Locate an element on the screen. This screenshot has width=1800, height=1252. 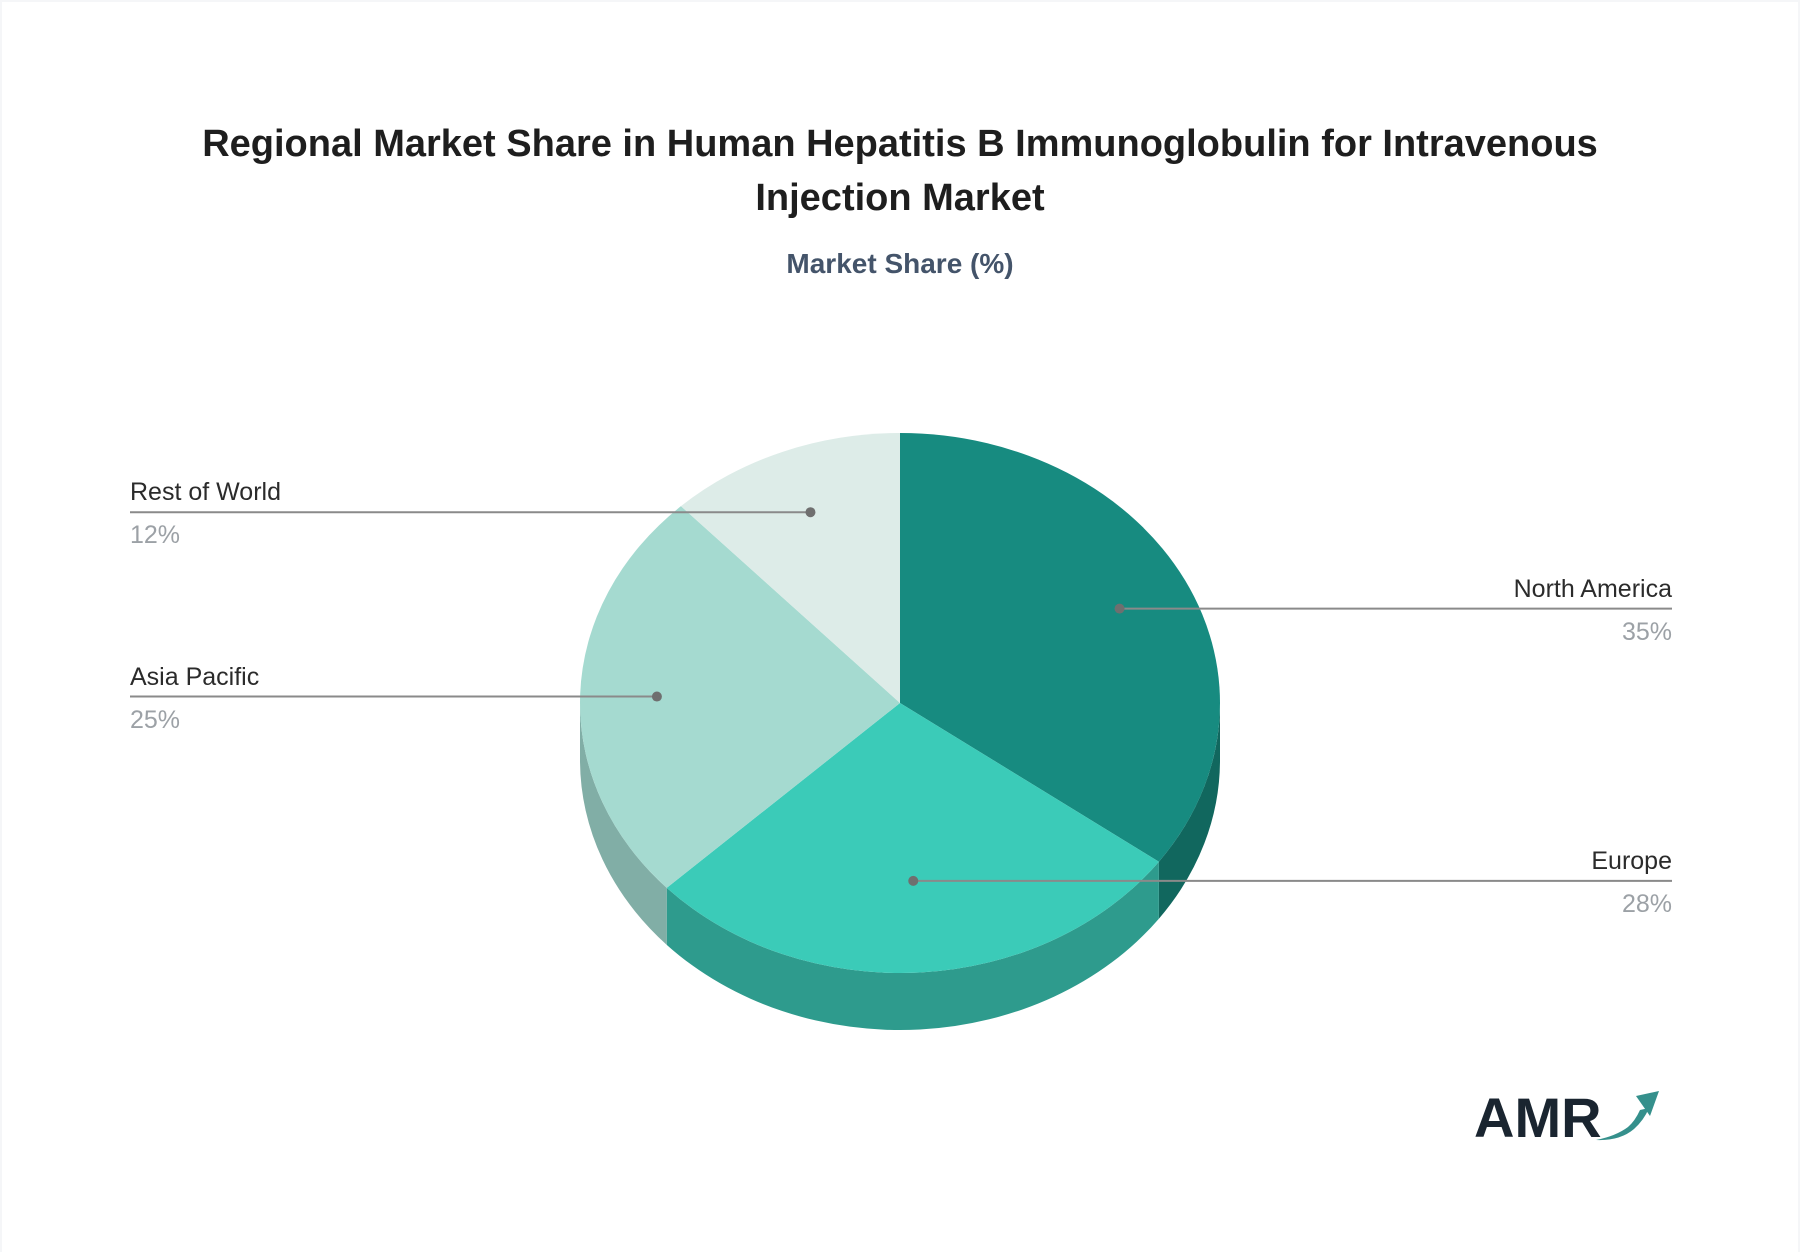
pie-slice-rest-of-world is located at coordinates (790, 567).